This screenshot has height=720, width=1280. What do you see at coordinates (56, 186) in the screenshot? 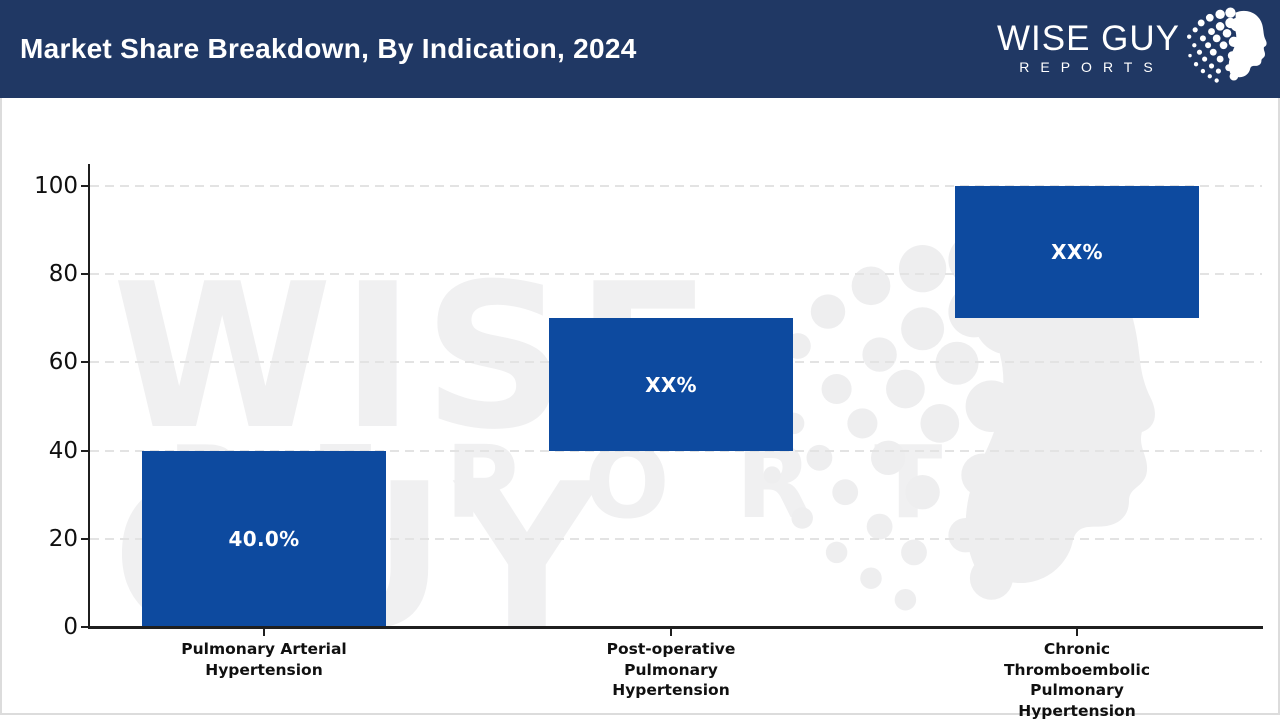
I see `y-tick-label: 100` at bounding box center [56, 186].